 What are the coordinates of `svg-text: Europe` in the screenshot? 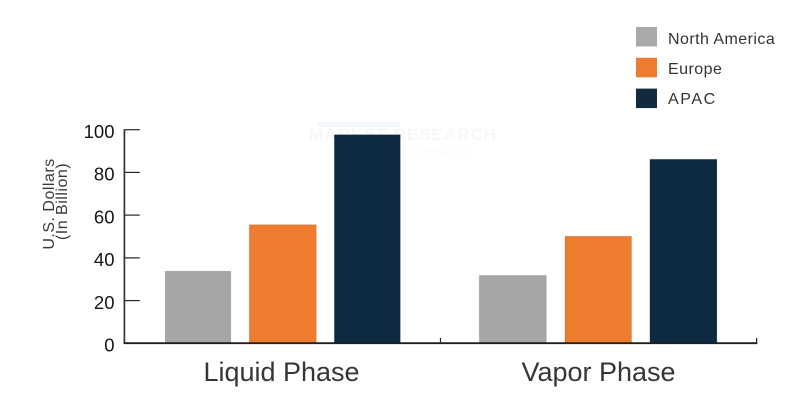 It's located at (695, 69).